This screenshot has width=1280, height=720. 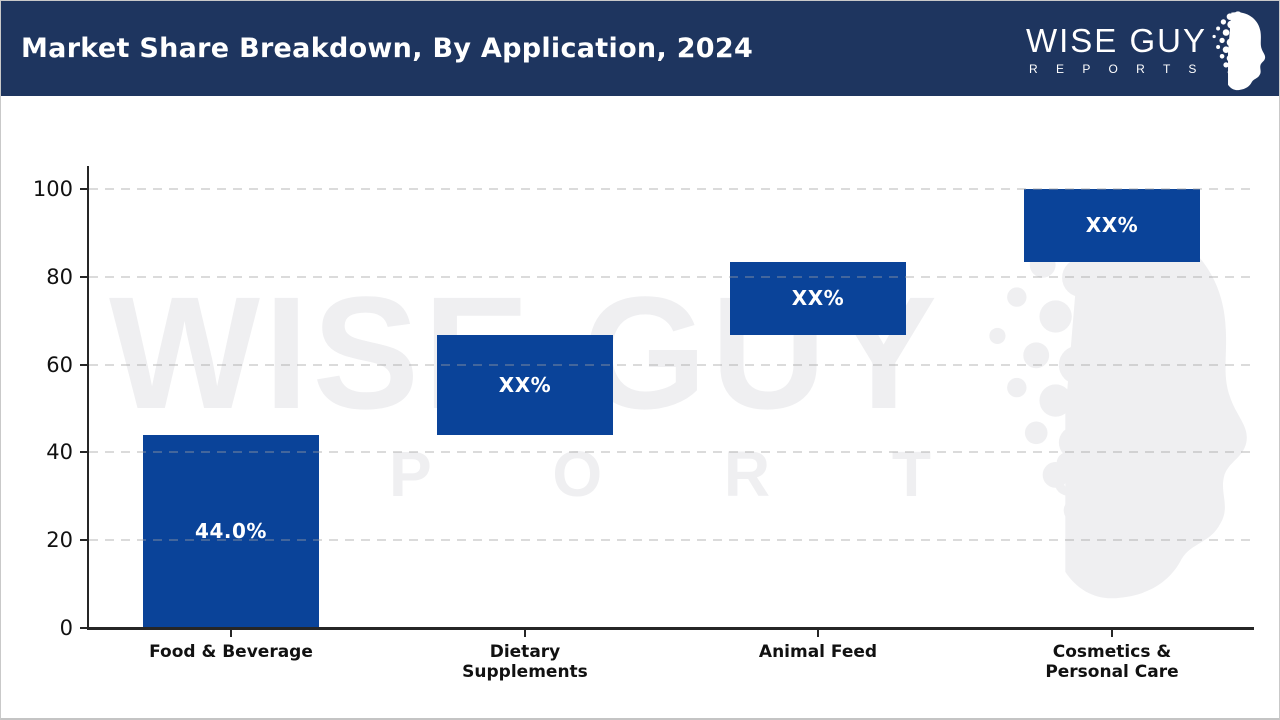 What do you see at coordinates (1116, 69) in the screenshot?
I see `logo-subtitle: R E P O R T S` at bounding box center [1116, 69].